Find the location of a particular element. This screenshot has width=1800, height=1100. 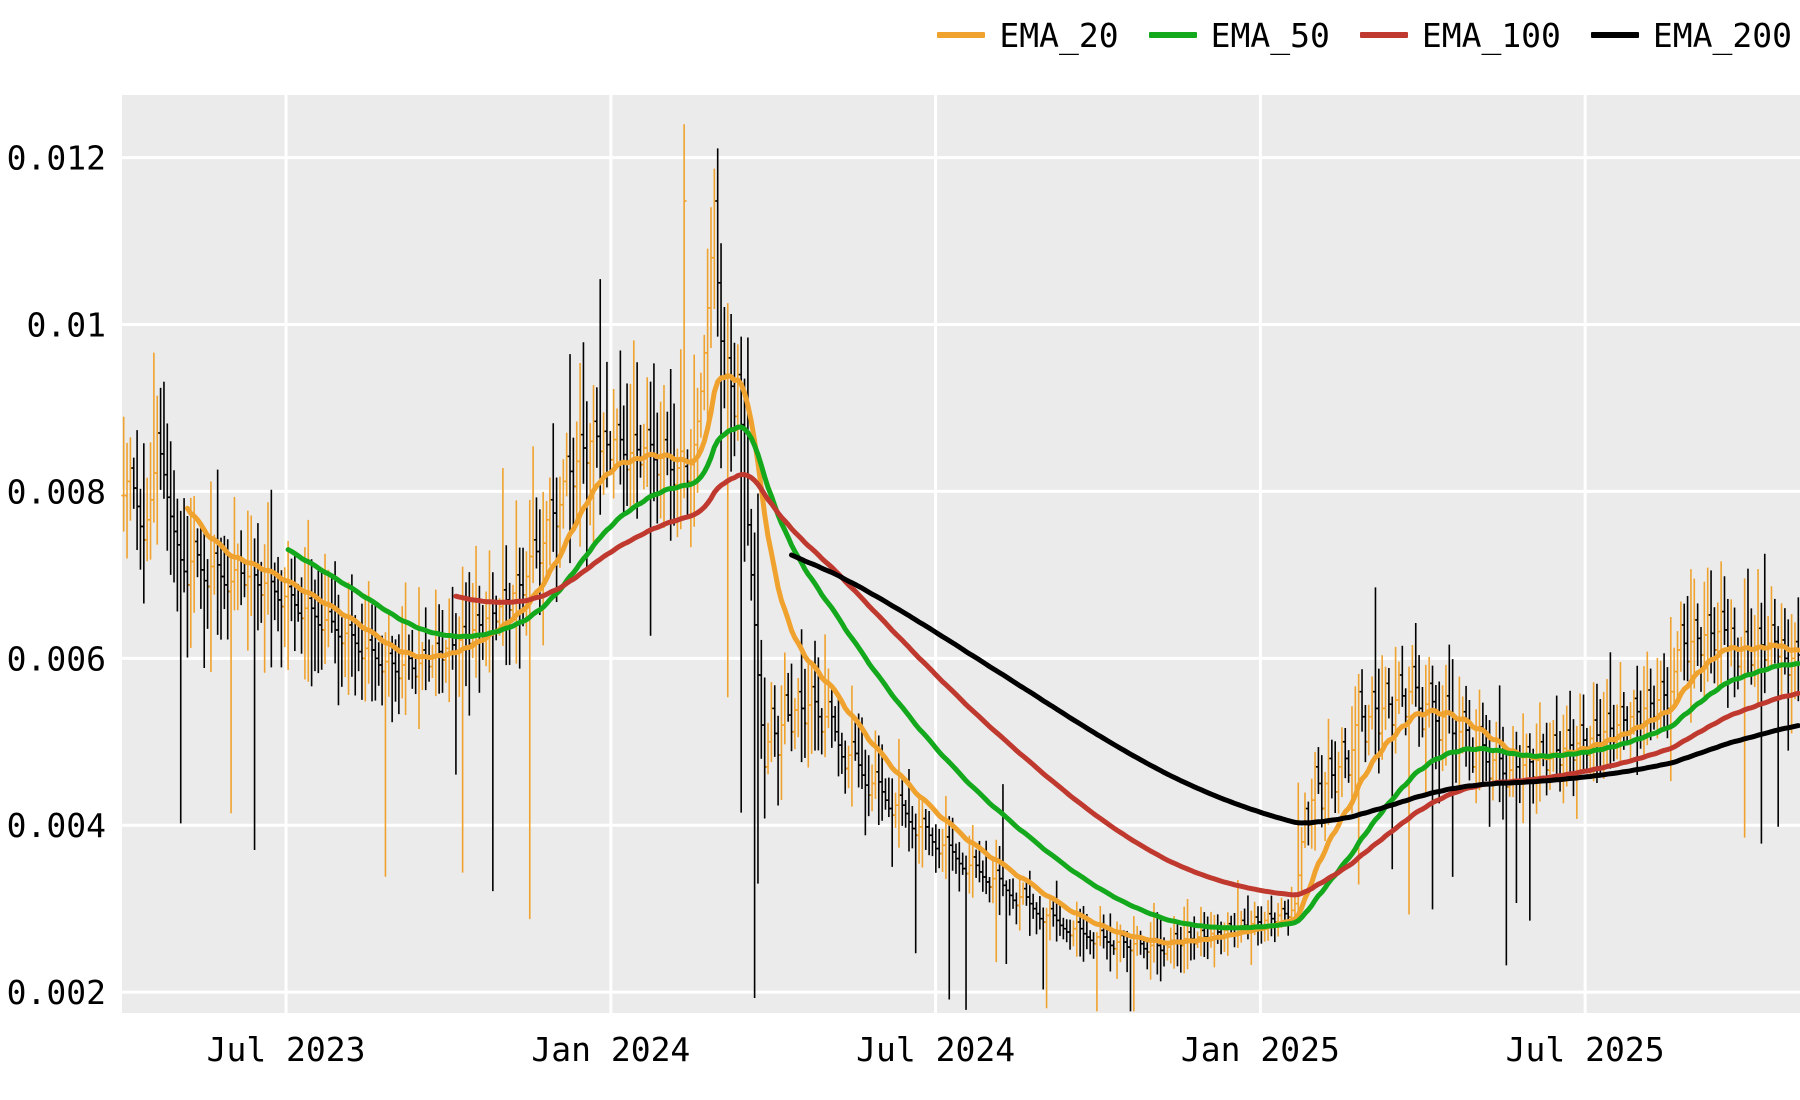

x-tick-label: Jul 2024 is located at coordinates (935, 1049).